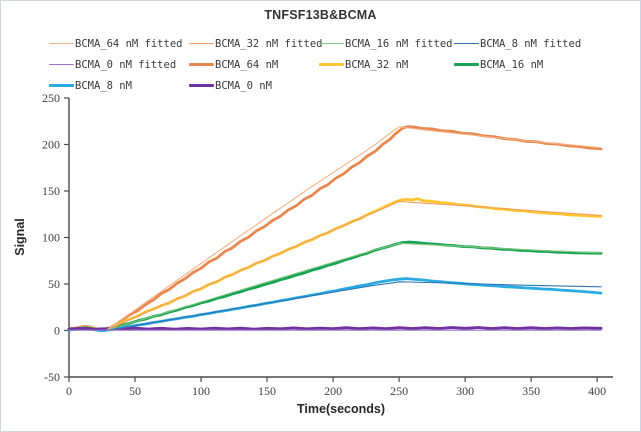  Describe the element at coordinates (54, 284) in the screenshot. I see `y-tick-label: 50` at that location.